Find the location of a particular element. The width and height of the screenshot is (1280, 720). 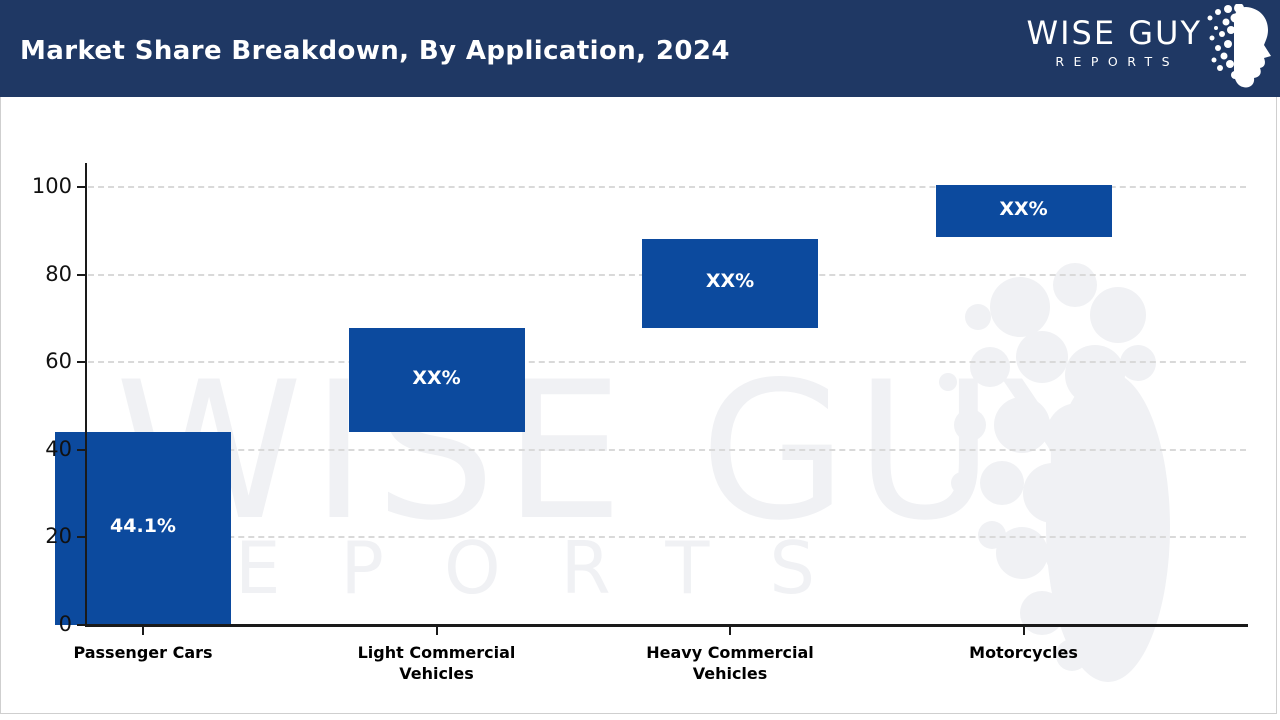

watermark-text-sub: REPORTS is located at coordinates (500, 568).